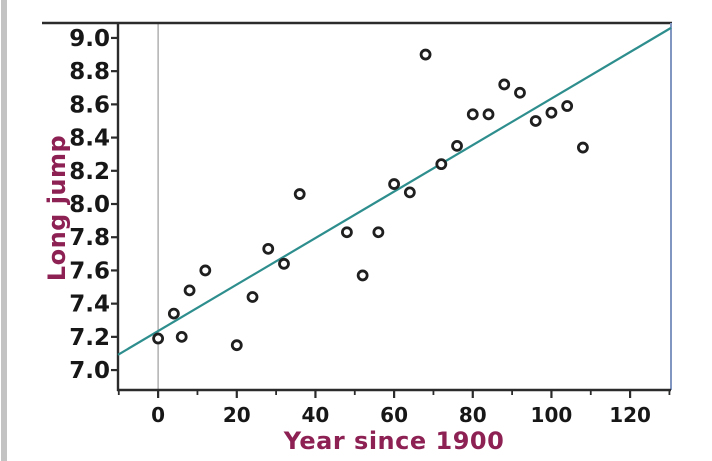  Describe the element at coordinates (89, 139) in the screenshot. I see `y-tick-label: 8.4` at that location.